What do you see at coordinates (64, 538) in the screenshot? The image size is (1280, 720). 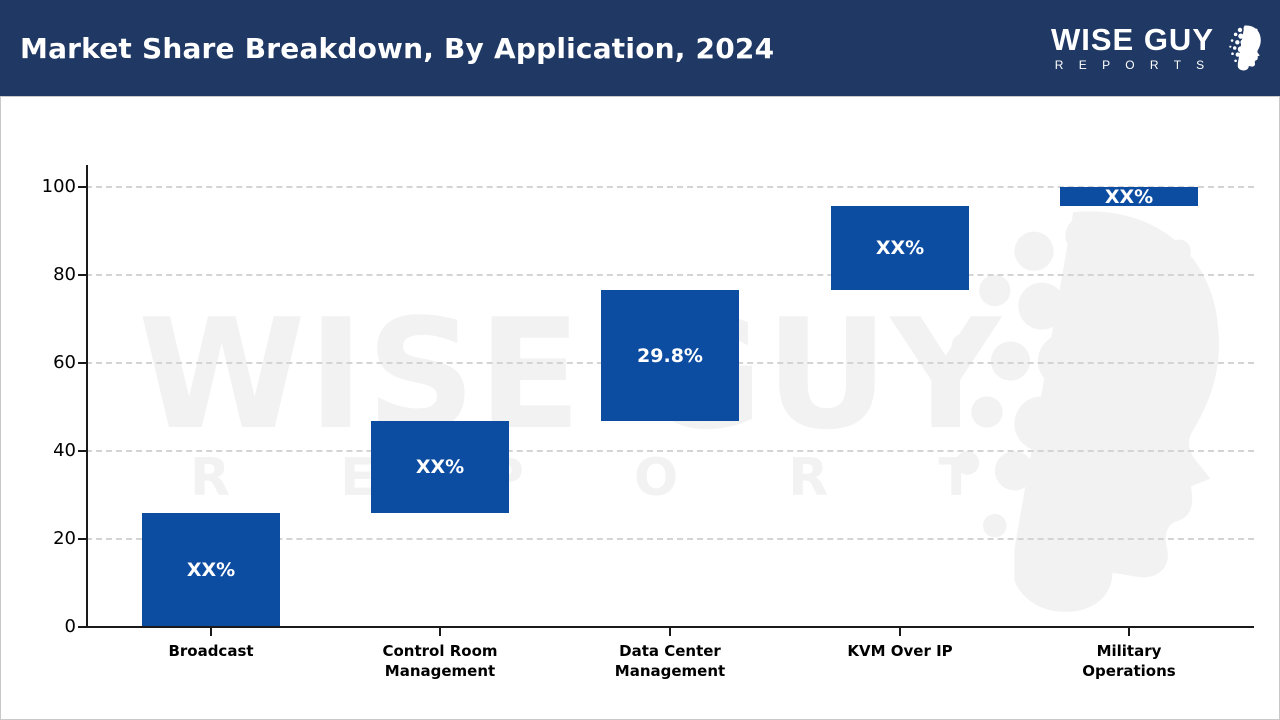 I see `y-tick-label: 20` at bounding box center [64, 538].